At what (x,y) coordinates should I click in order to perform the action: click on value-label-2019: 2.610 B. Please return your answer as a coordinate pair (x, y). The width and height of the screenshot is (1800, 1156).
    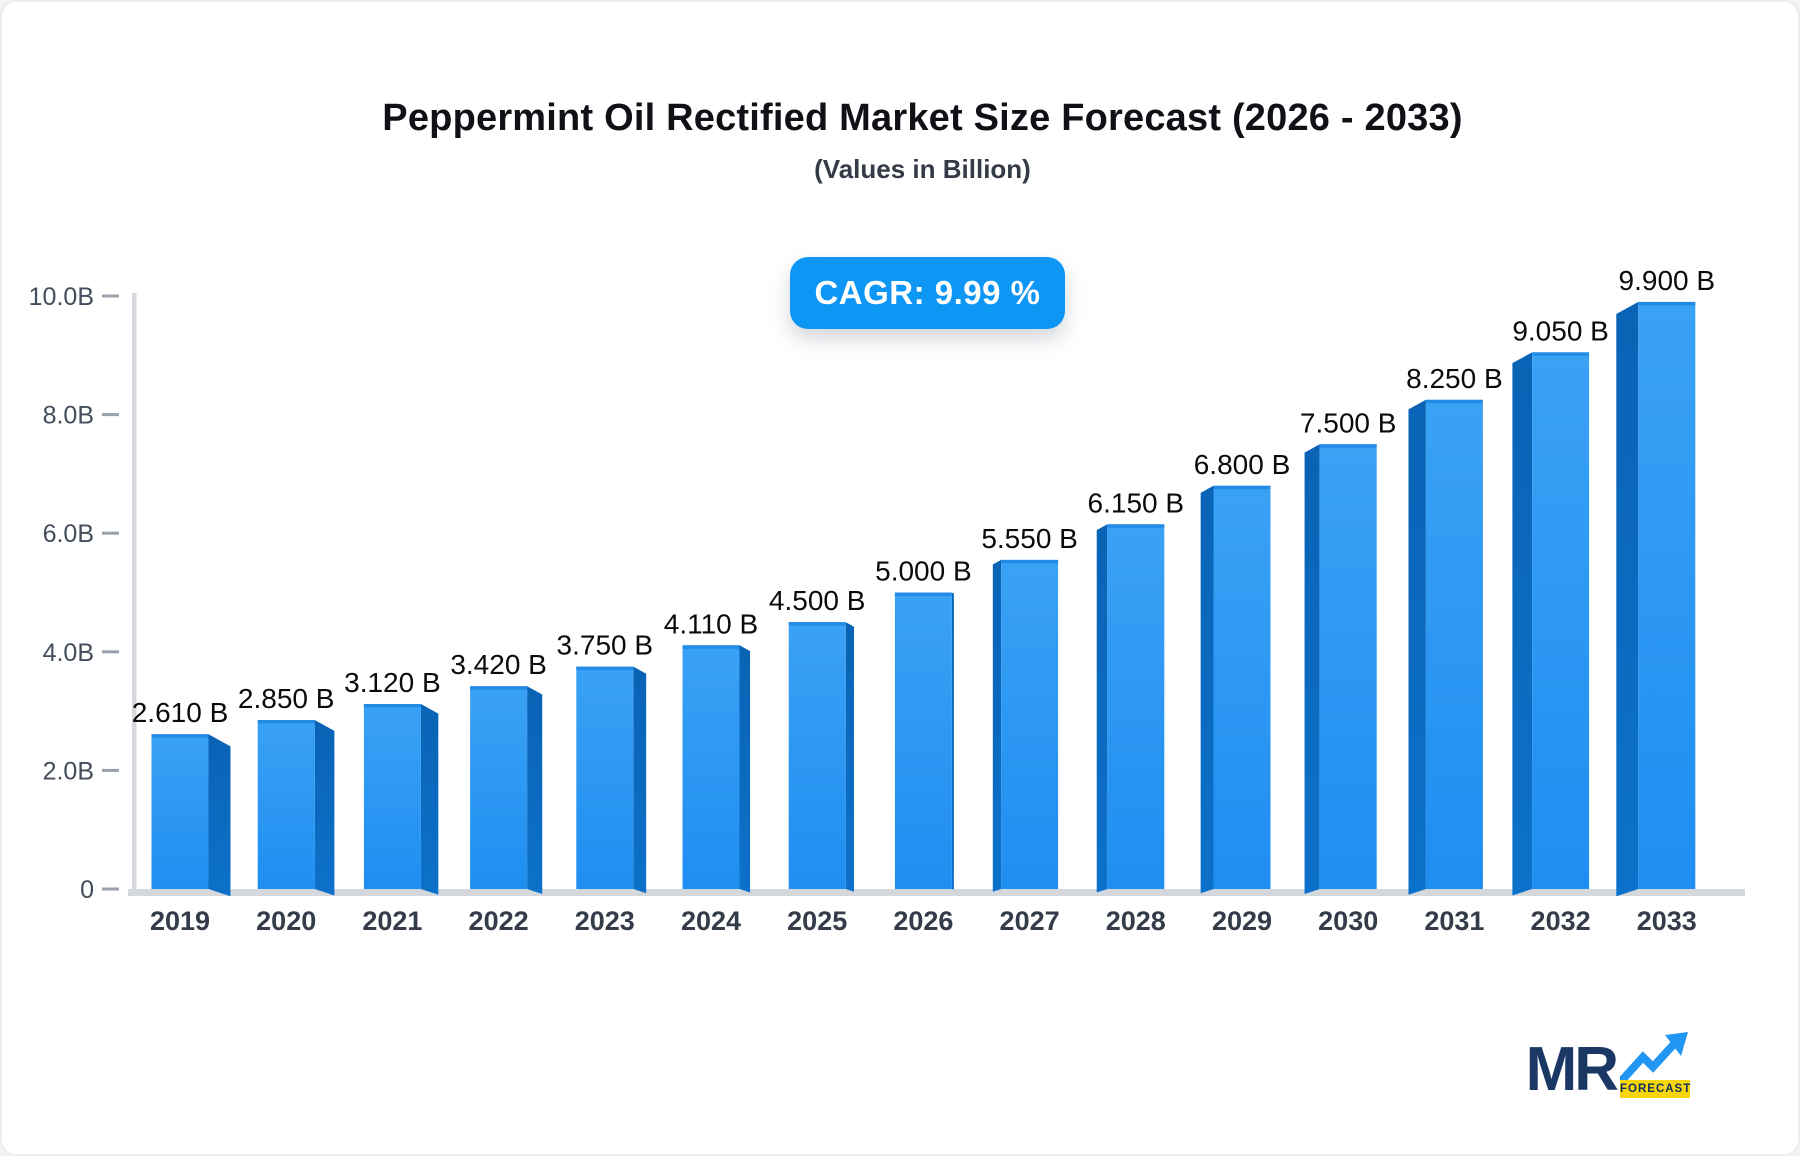
    Looking at the image, I should click on (180, 712).